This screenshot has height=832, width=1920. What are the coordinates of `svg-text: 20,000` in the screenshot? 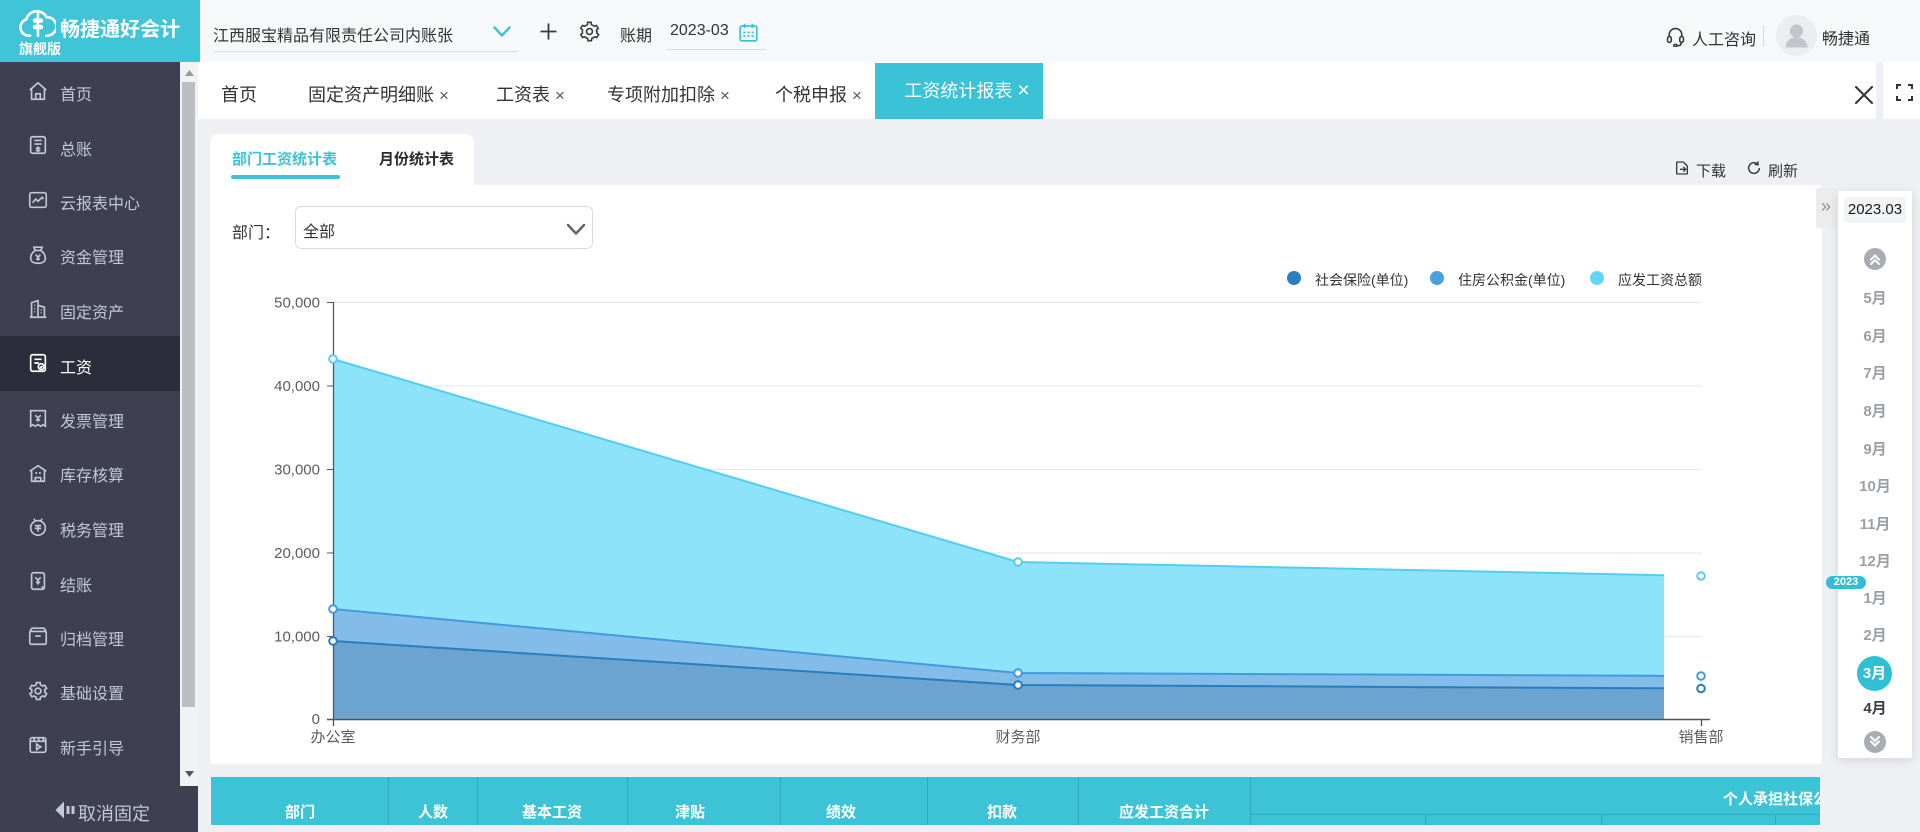 It's located at (297, 553).